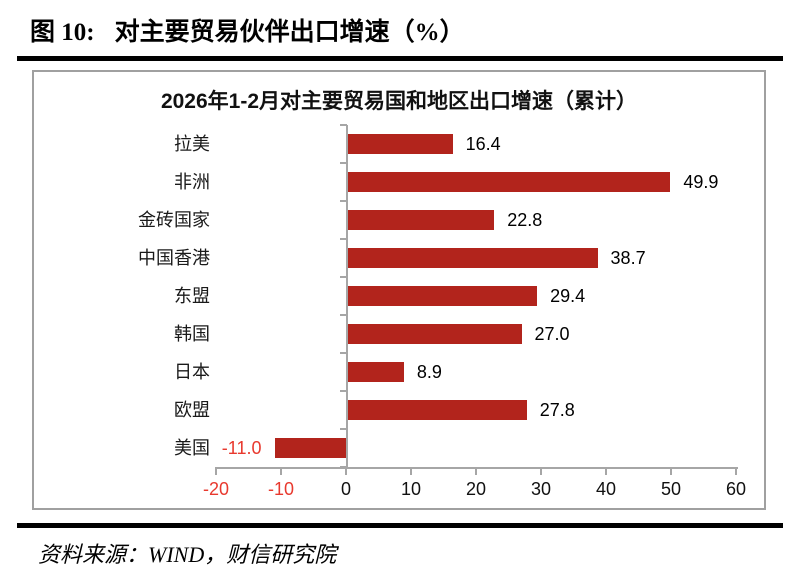  What do you see at coordinates (192, 334) in the screenshot?
I see `category-label: 韩国` at bounding box center [192, 334].